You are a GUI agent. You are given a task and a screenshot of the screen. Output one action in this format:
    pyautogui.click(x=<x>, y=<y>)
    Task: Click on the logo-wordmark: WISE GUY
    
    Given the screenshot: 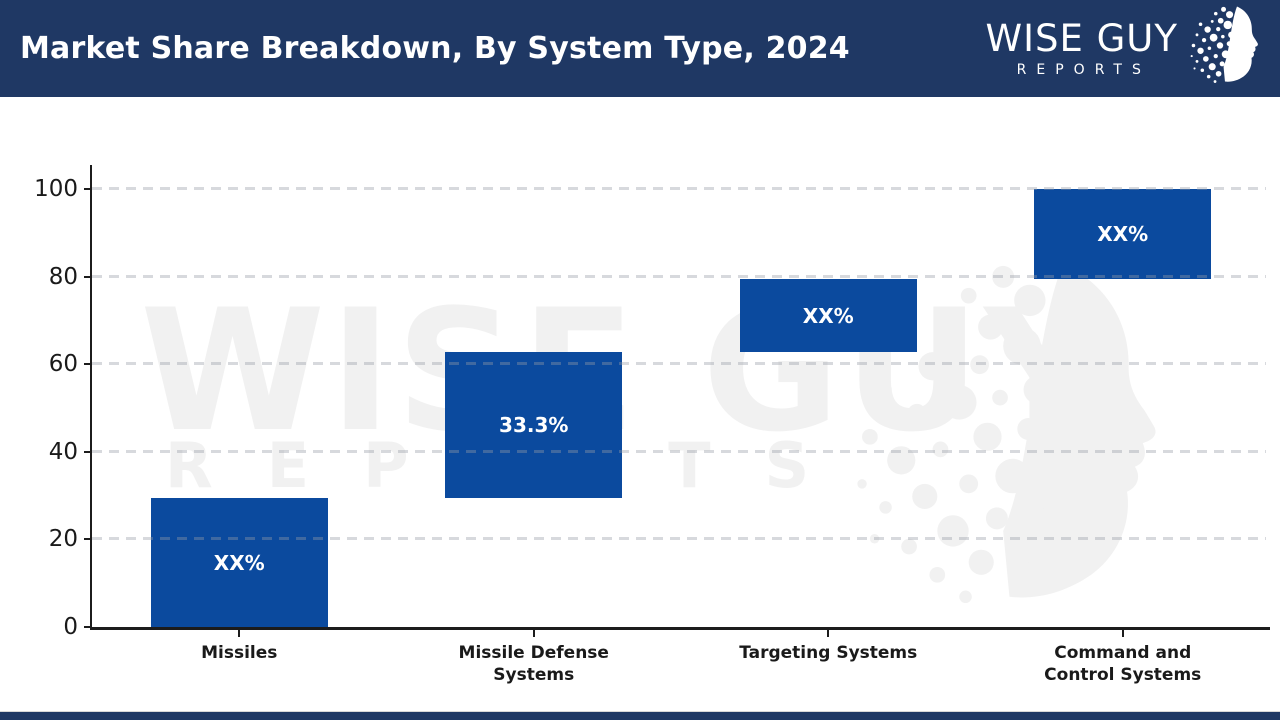 What is the action you would take?
    pyautogui.click(x=1081, y=38)
    